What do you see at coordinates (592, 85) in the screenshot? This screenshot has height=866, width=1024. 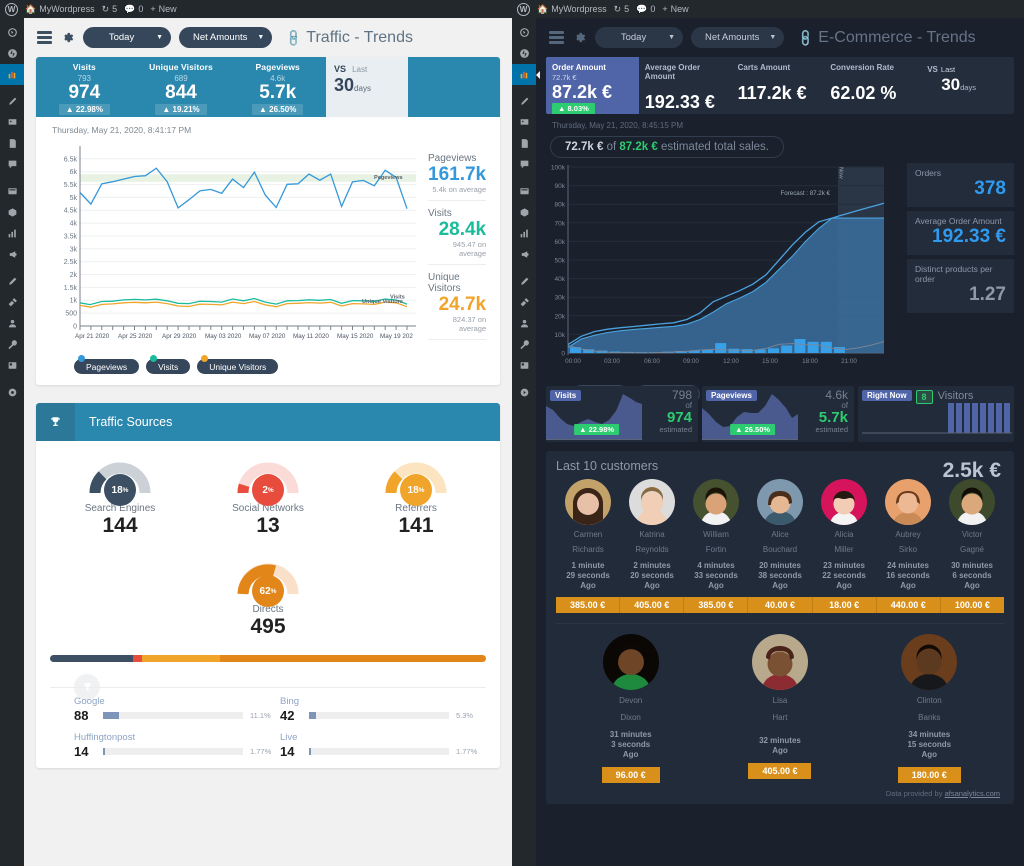 I see `kpi-order-amount: Order Amount 72.7k € 87.2k € ▲ 8.03%` at bounding box center [592, 85].